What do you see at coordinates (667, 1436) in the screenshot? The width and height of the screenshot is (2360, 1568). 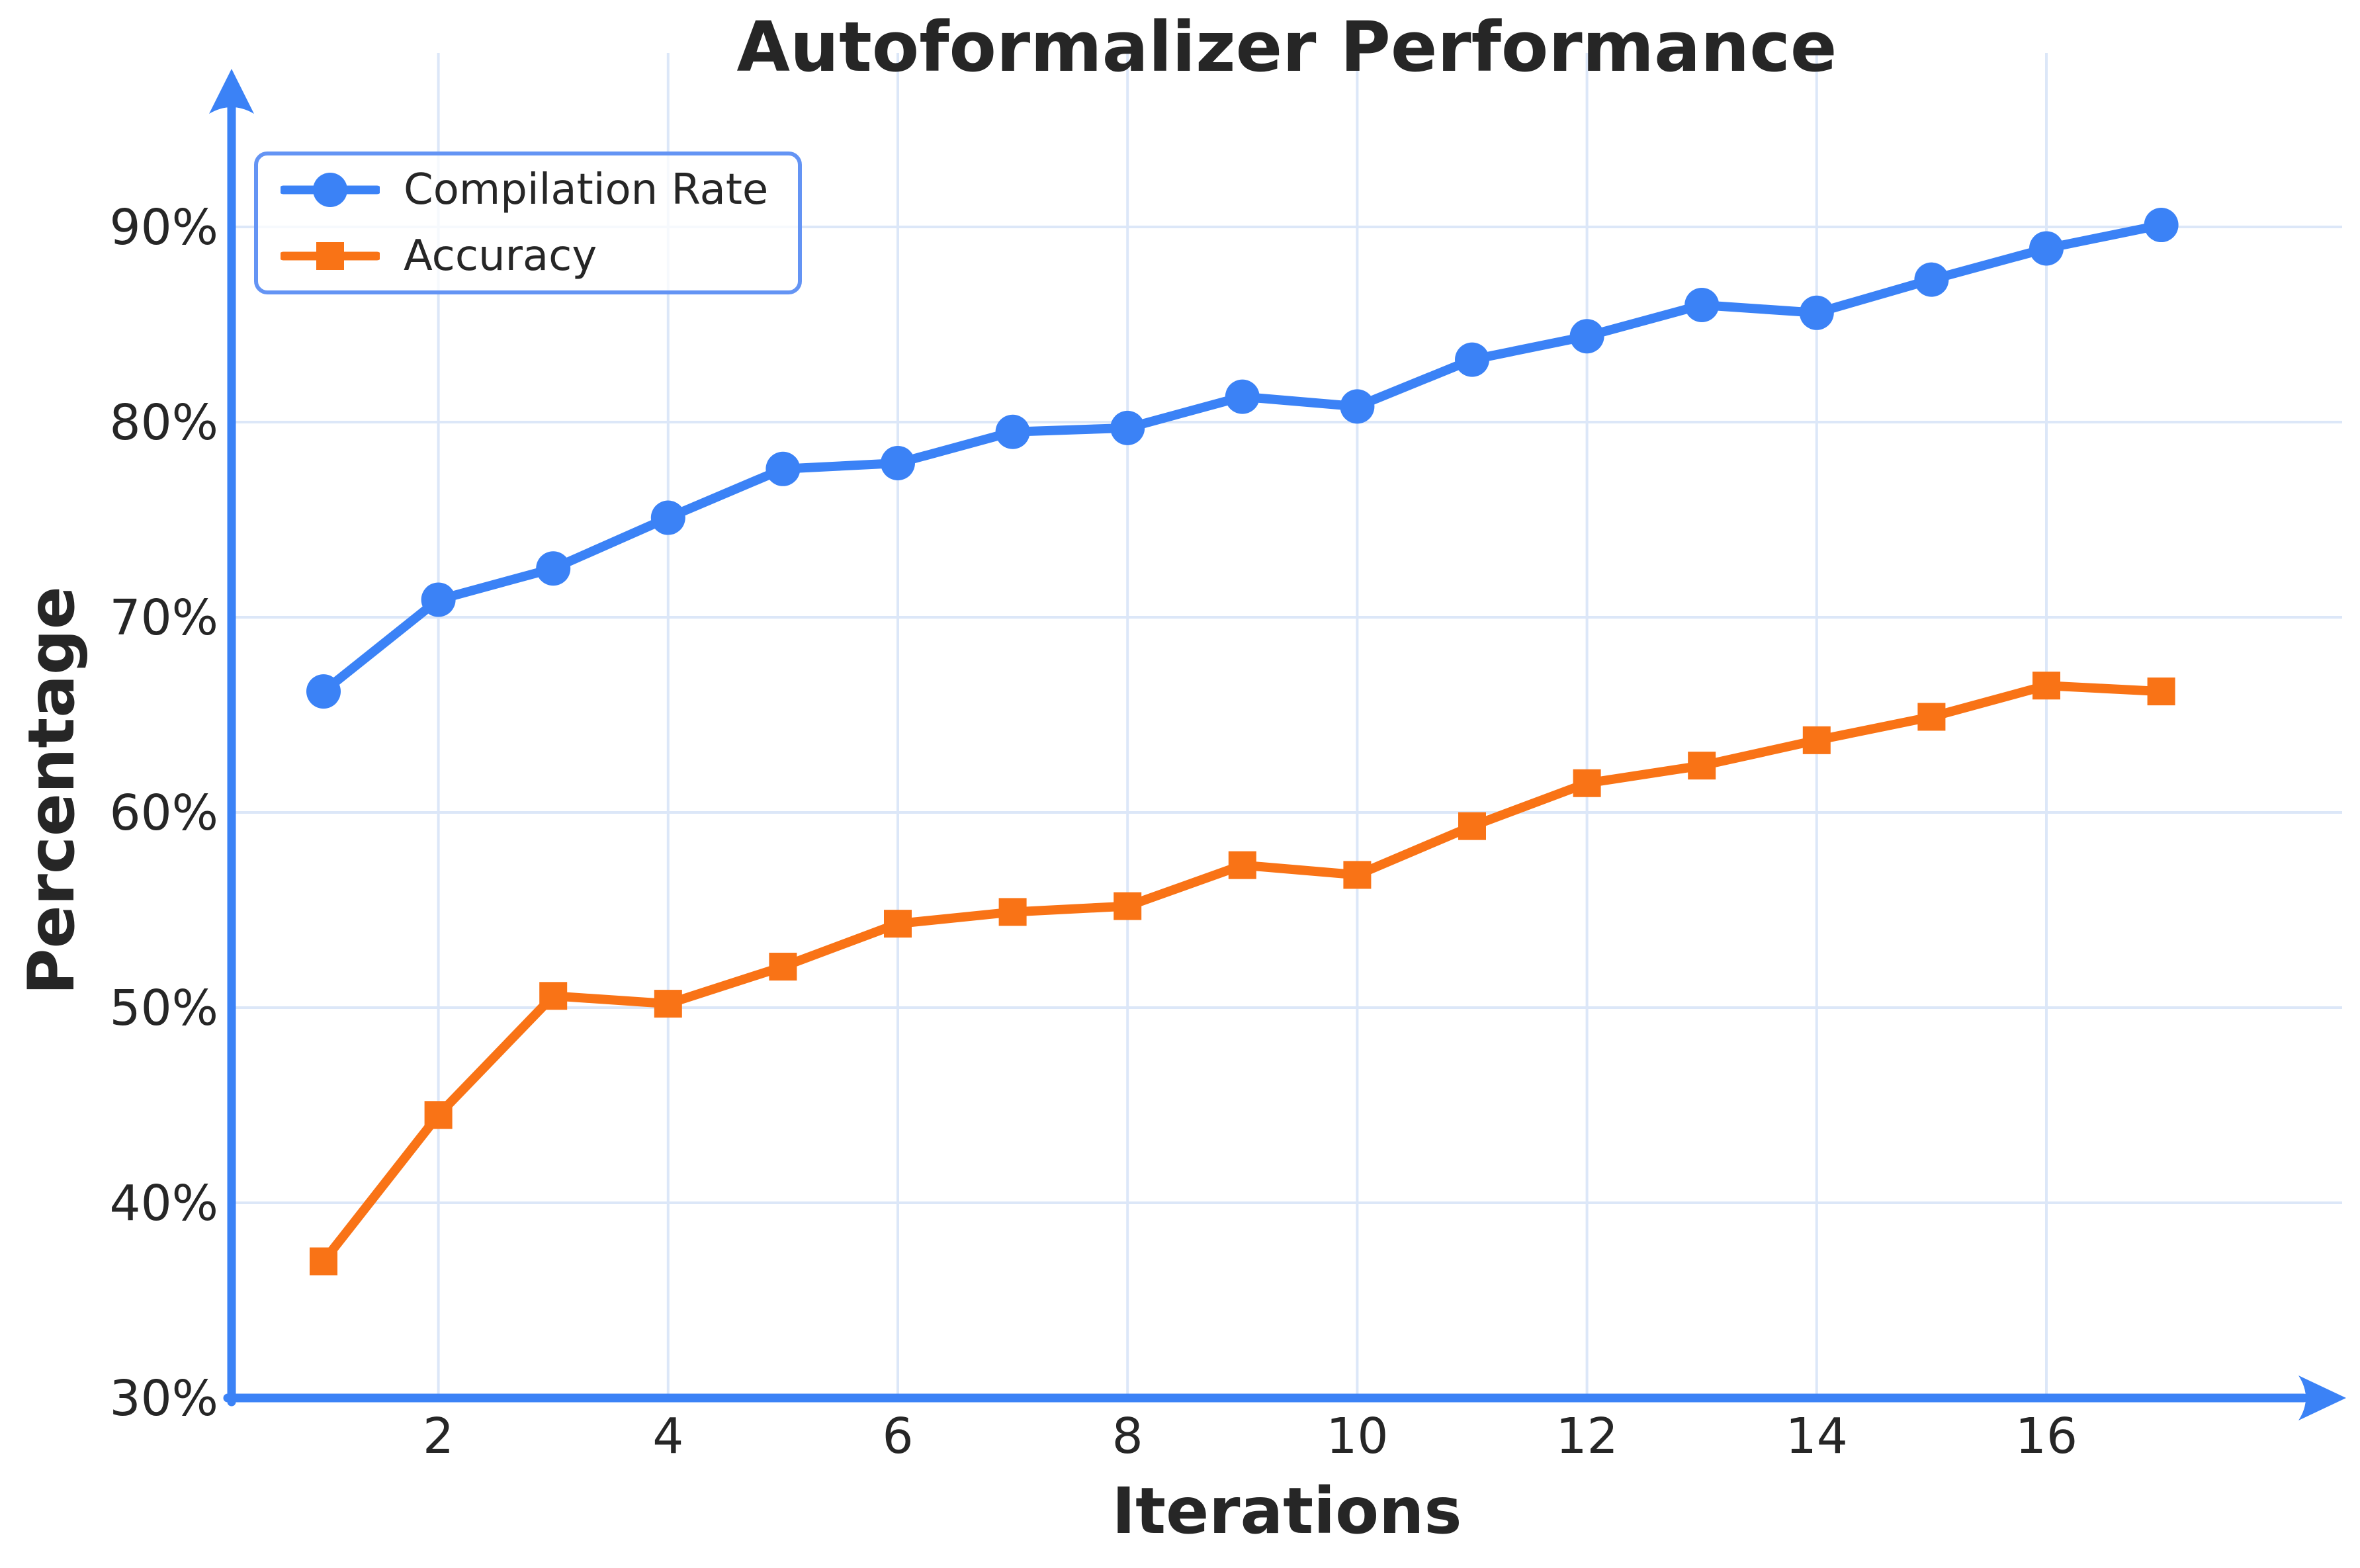 I see `x-tick-label: 4` at bounding box center [667, 1436].